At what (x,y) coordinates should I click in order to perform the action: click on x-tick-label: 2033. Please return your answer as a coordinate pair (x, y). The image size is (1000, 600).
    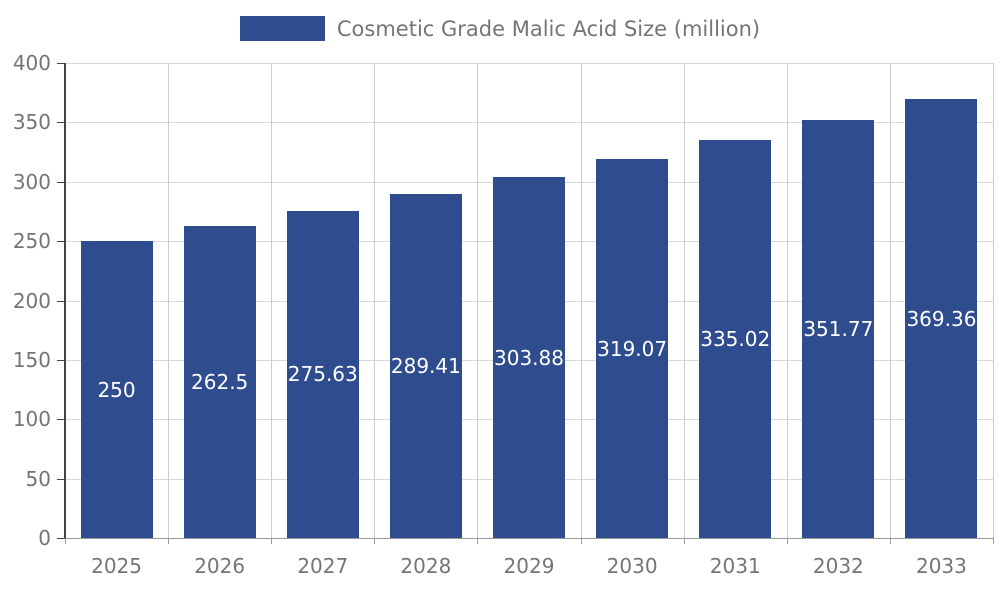
    Looking at the image, I should click on (941, 566).